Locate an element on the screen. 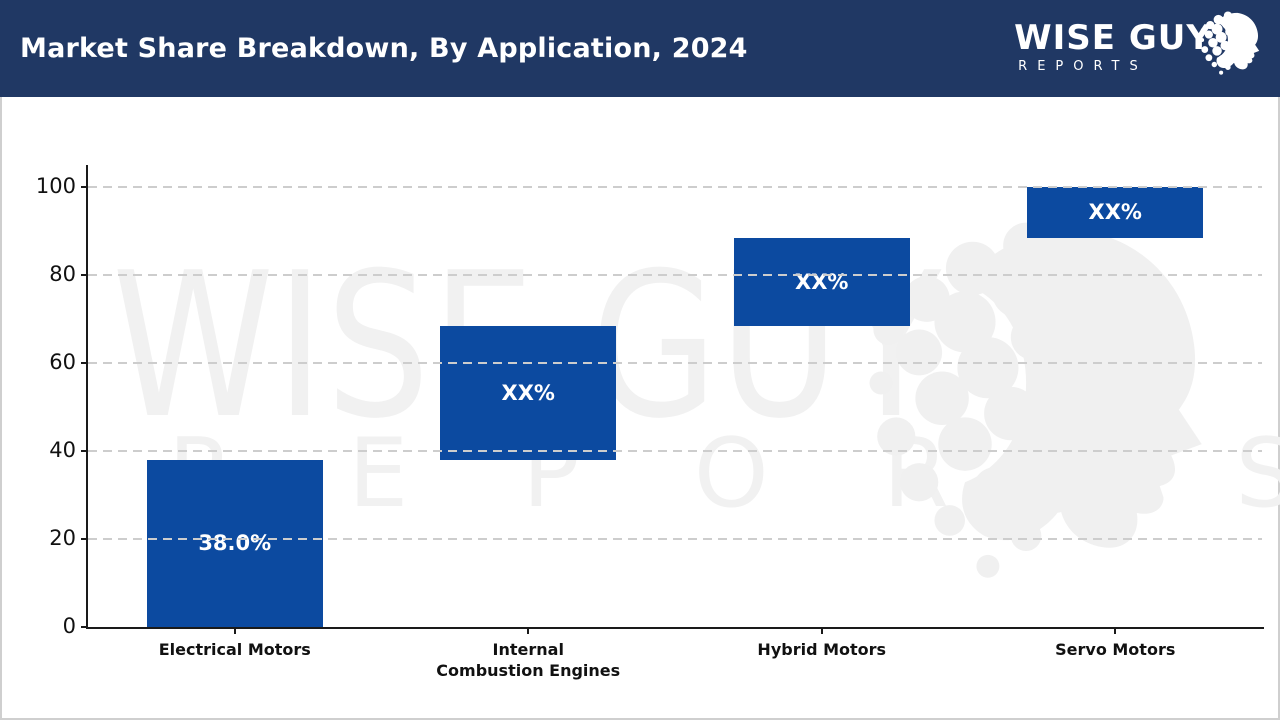  x-category-label: Internal Combustion Engines is located at coordinates (528, 660).